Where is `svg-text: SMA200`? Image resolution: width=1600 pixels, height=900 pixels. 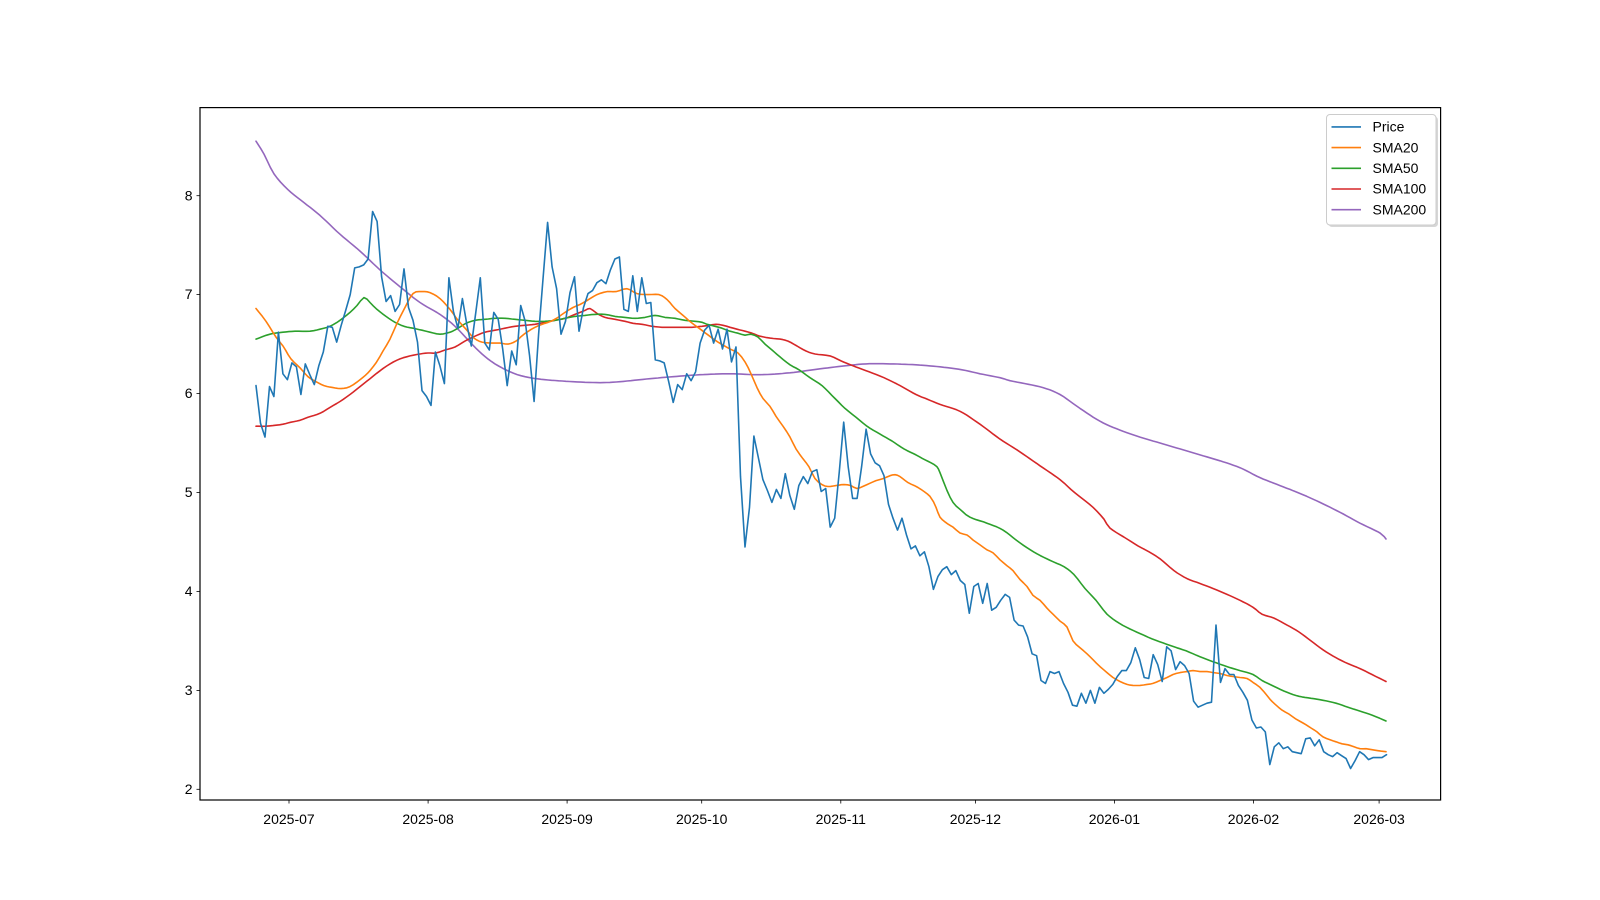
svg-text: SMA200 is located at coordinates (1400, 209).